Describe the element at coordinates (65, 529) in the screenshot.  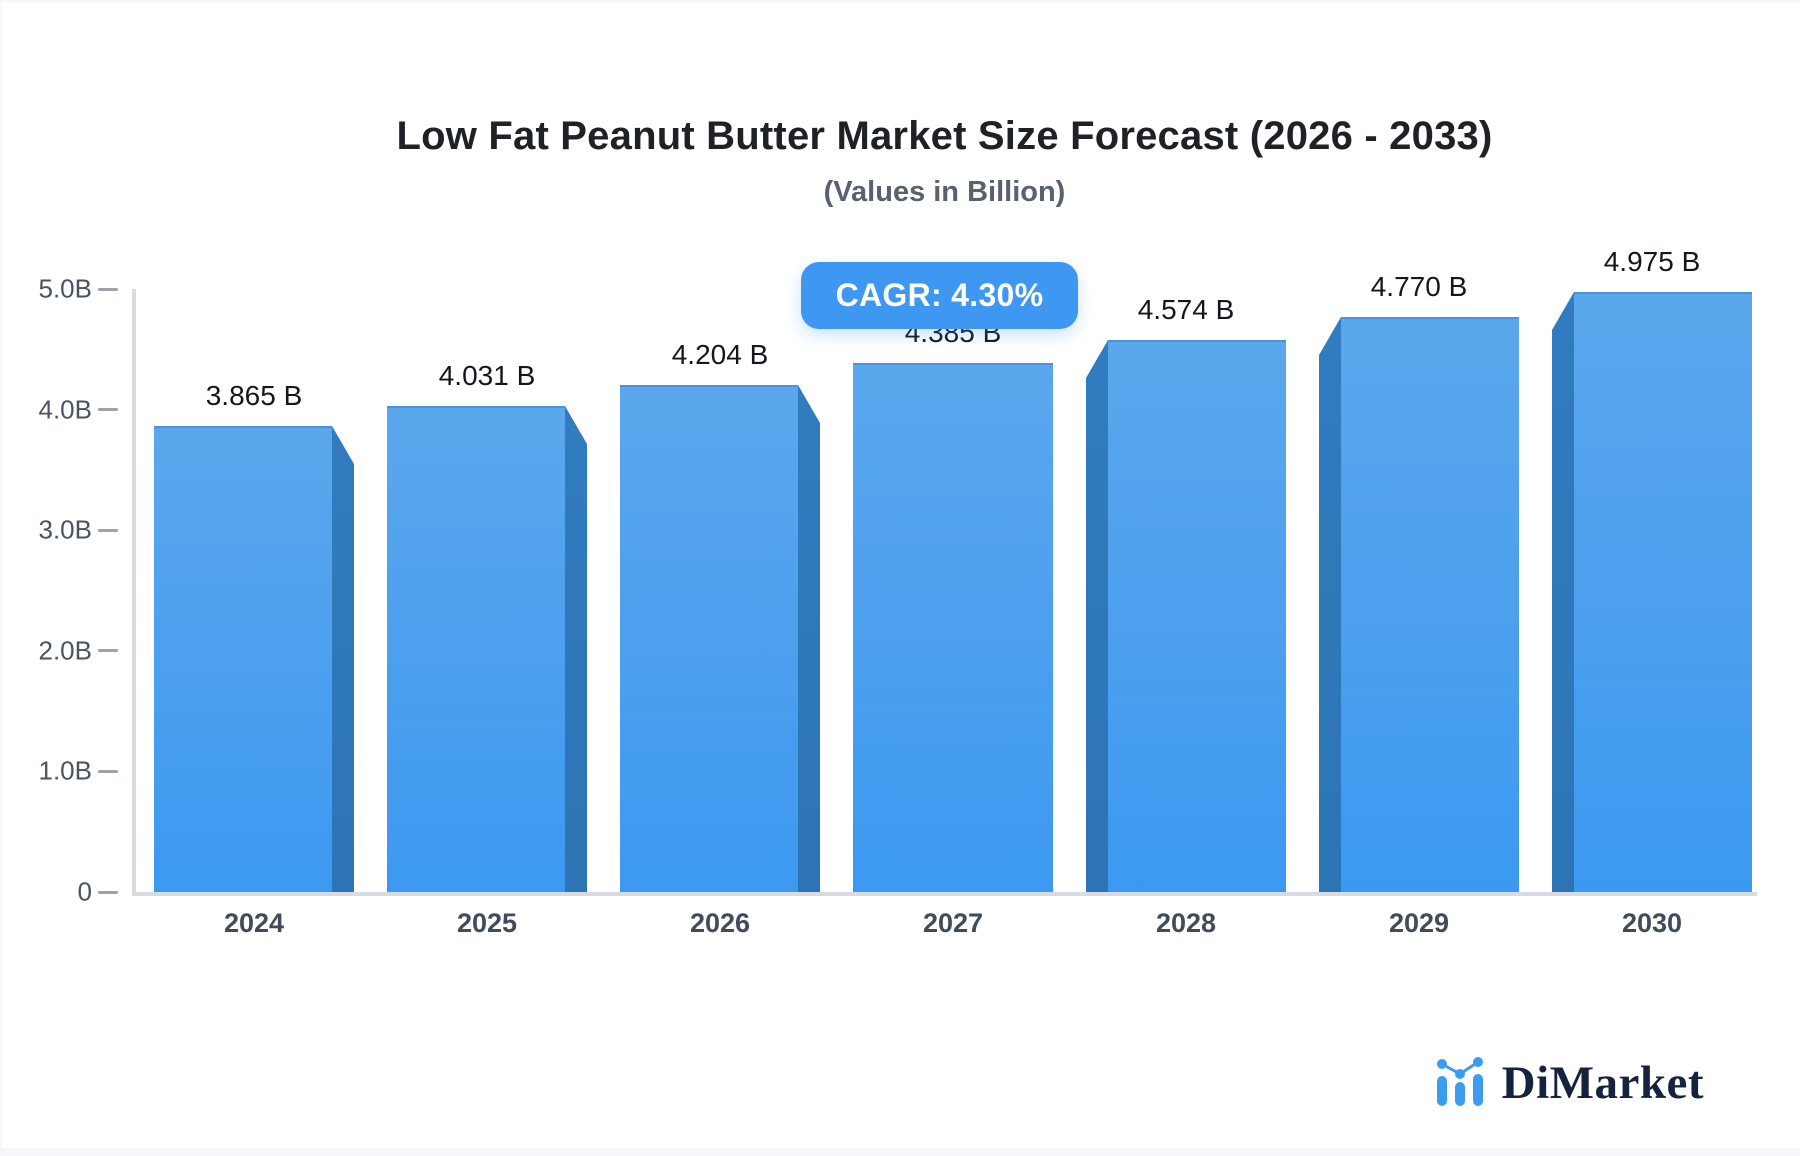
I see `y-tick-label: 3.0B` at that location.